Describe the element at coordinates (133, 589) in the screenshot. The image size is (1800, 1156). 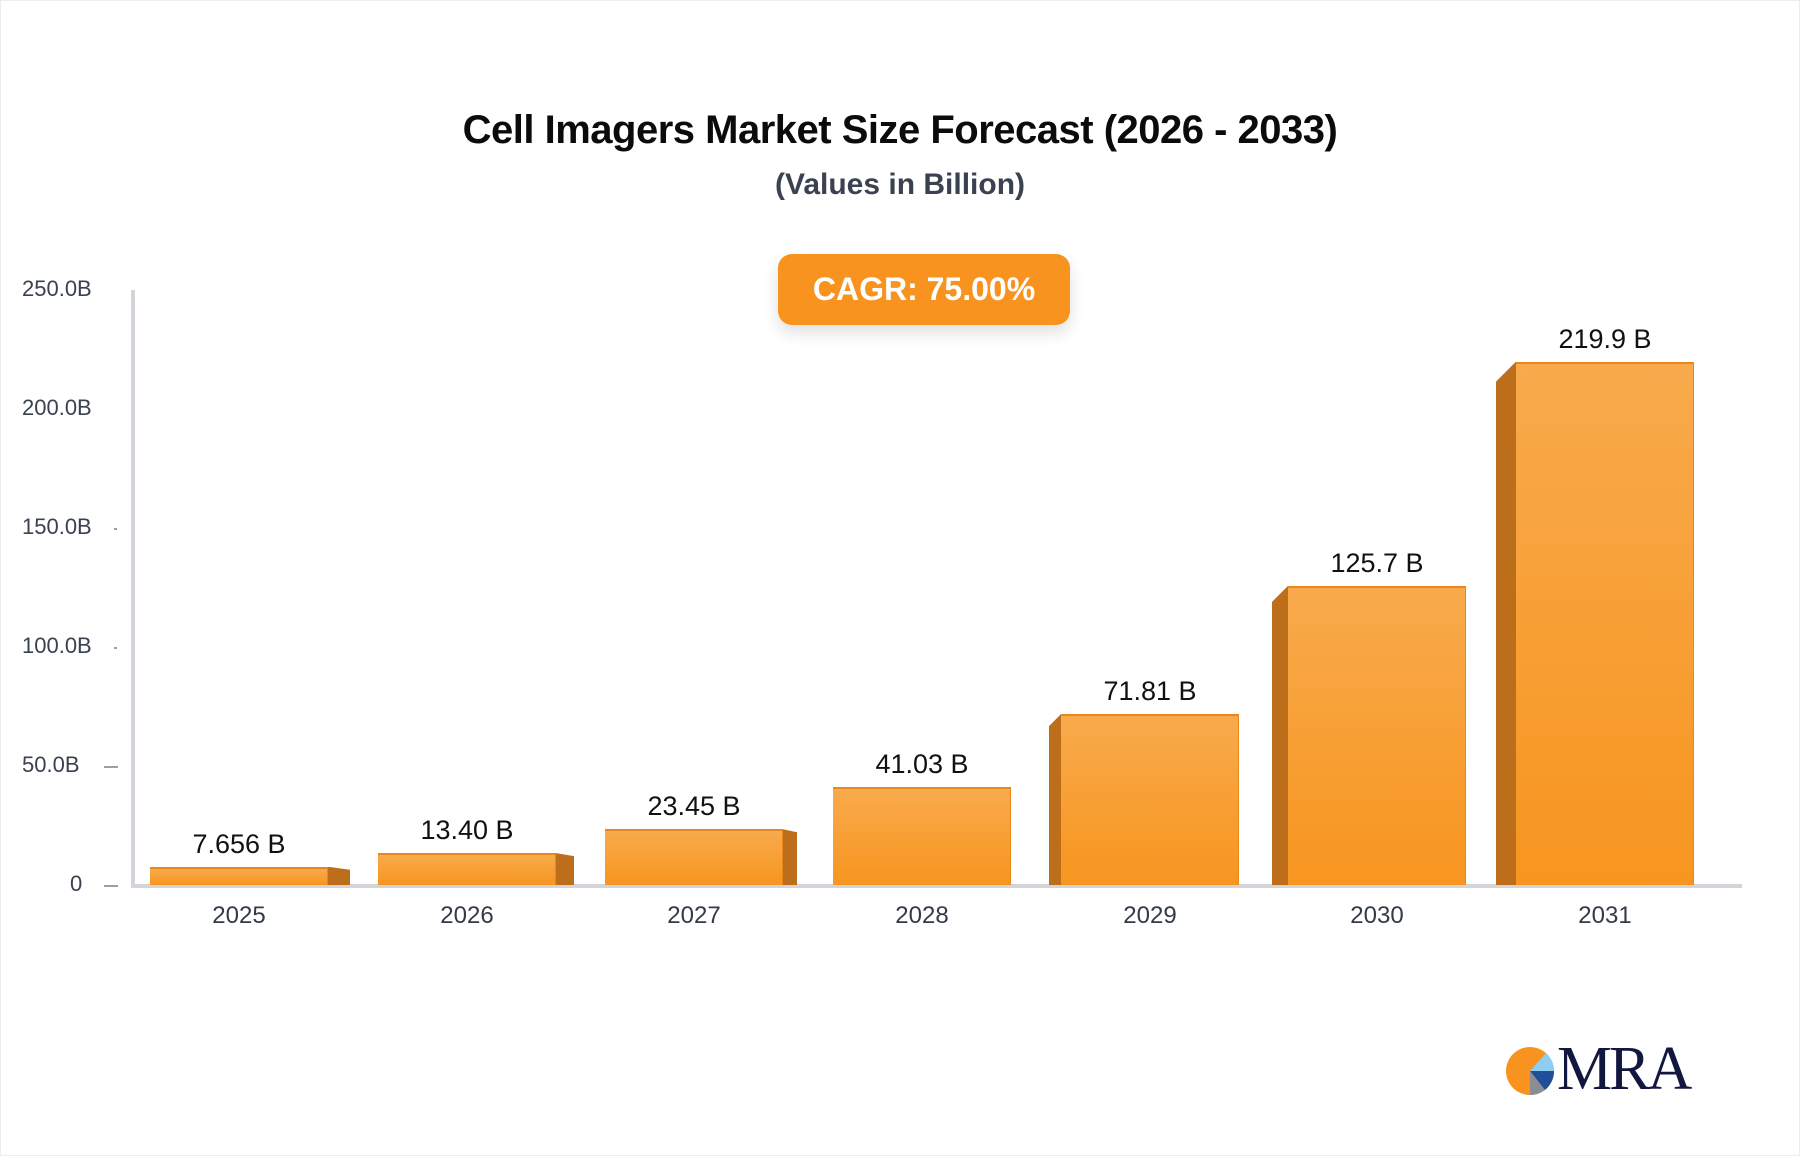
I see `y-axis-line` at that location.